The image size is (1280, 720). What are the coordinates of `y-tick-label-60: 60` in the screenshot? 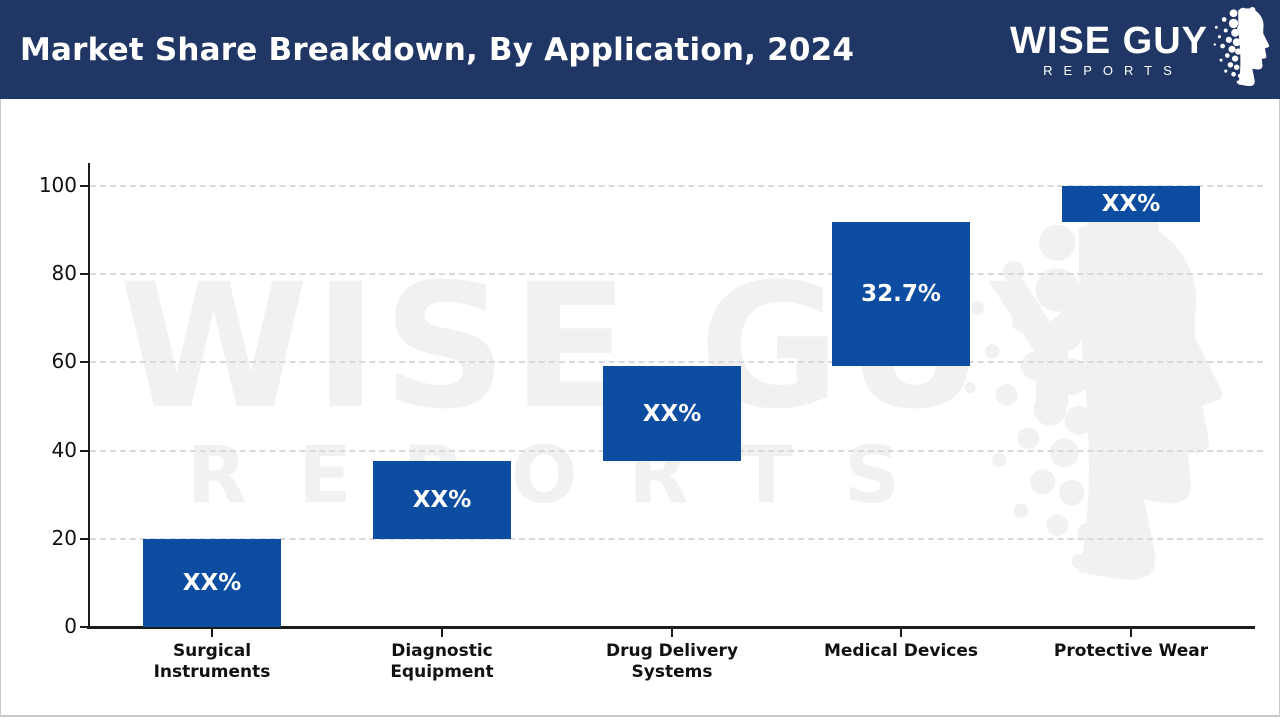 It's located at (64, 361).